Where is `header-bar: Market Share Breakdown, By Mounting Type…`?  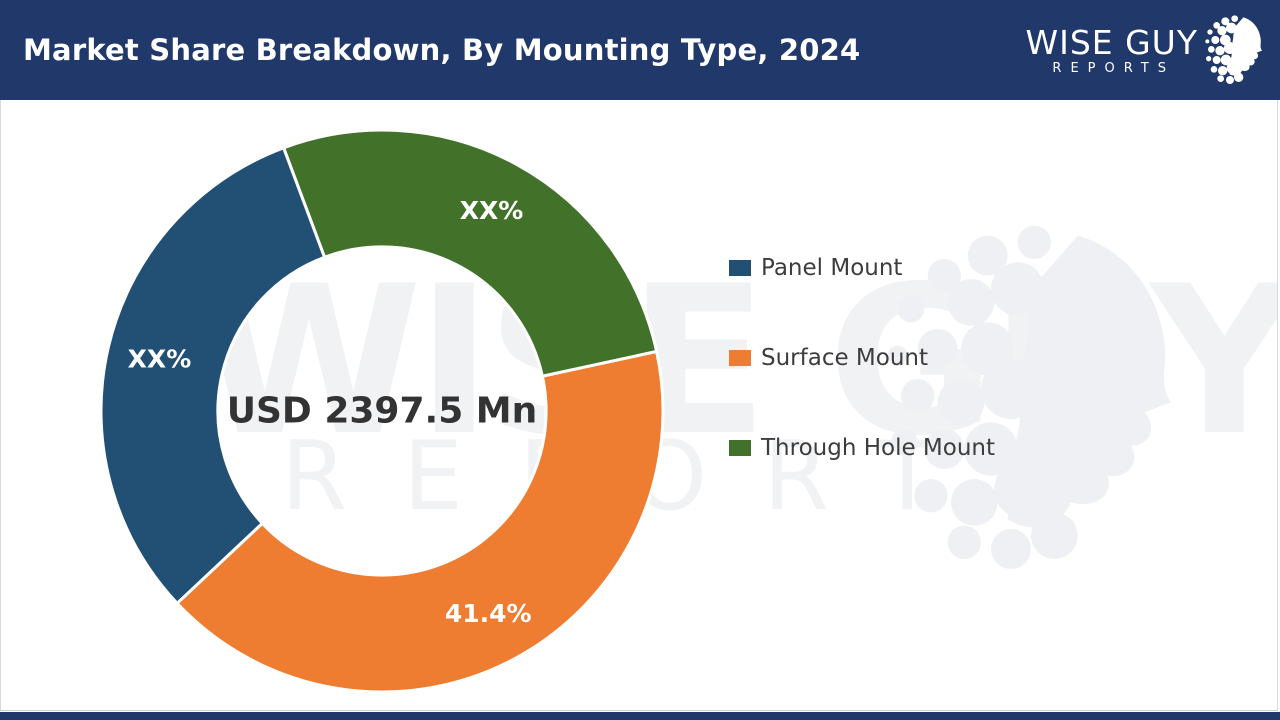 header-bar: Market Share Breakdown, By Mounting Type… is located at coordinates (640, 50).